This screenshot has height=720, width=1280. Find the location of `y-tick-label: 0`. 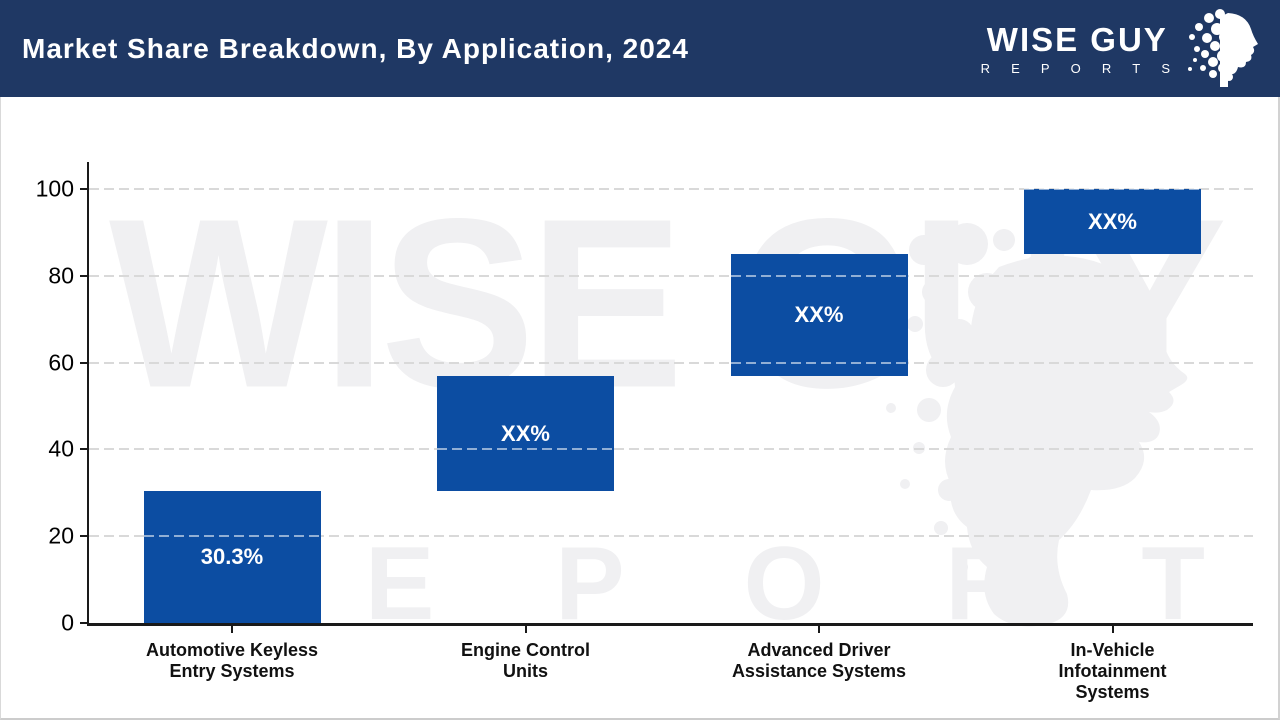

y-tick-label: 0 is located at coordinates (67, 622).